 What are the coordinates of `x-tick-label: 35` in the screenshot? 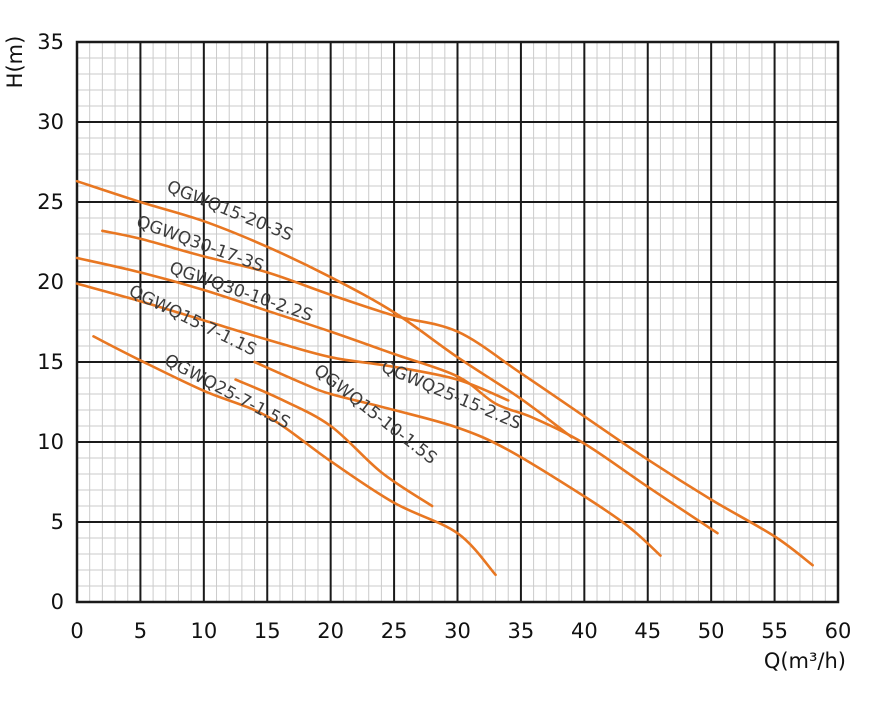 It's located at (521, 631).